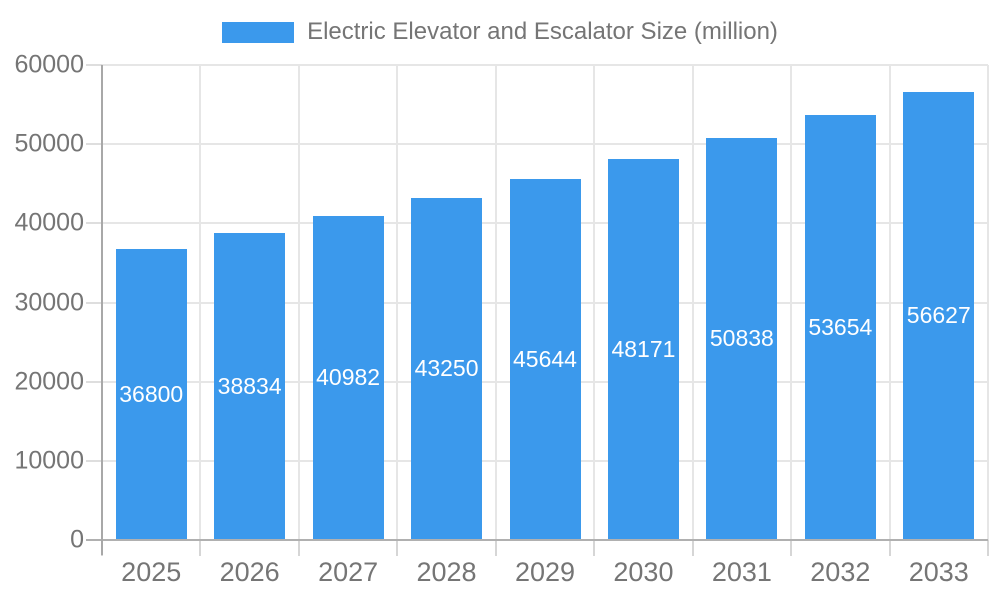 The image size is (1000, 600). I want to click on bar-value-label: 53654, so click(840, 327).